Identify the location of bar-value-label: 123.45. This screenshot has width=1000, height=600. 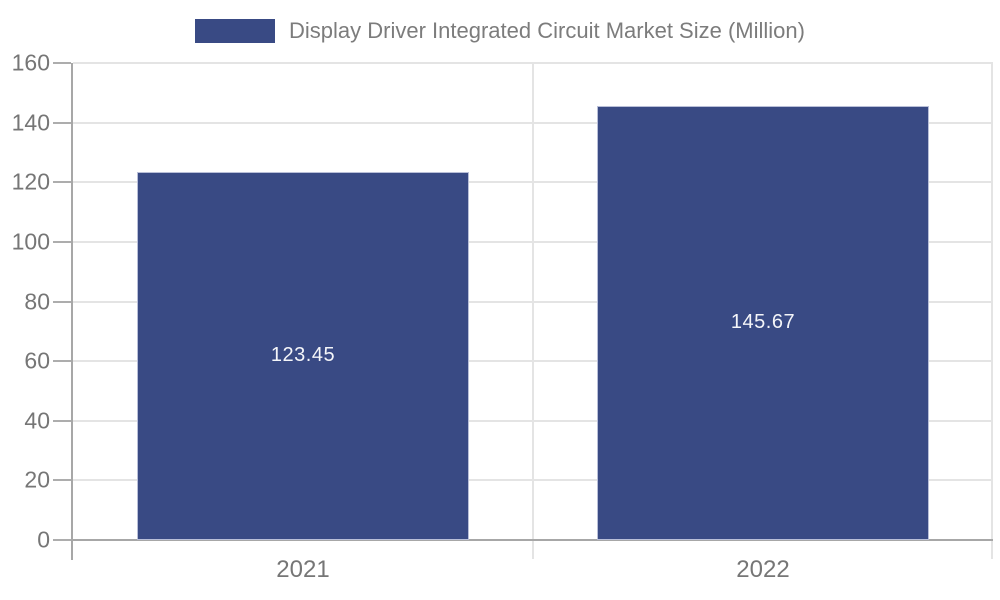
(303, 355).